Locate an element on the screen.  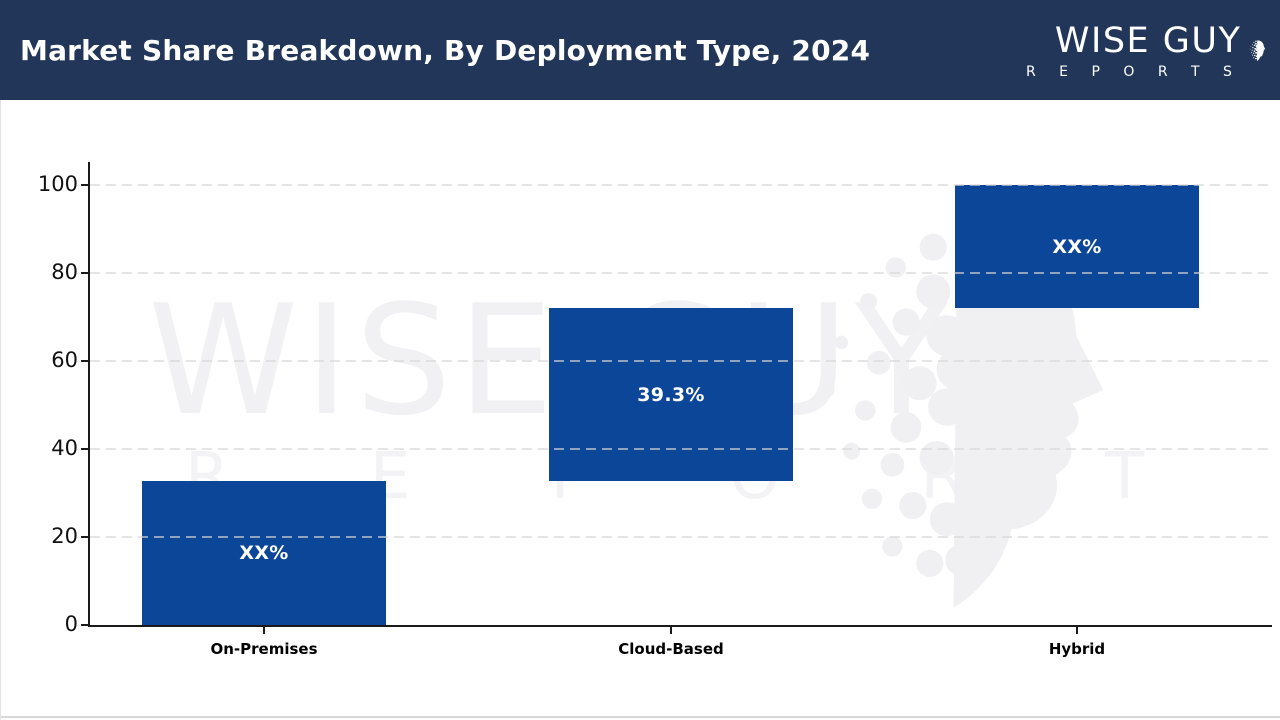
bar-value-label: 39.3% is located at coordinates (671, 394).